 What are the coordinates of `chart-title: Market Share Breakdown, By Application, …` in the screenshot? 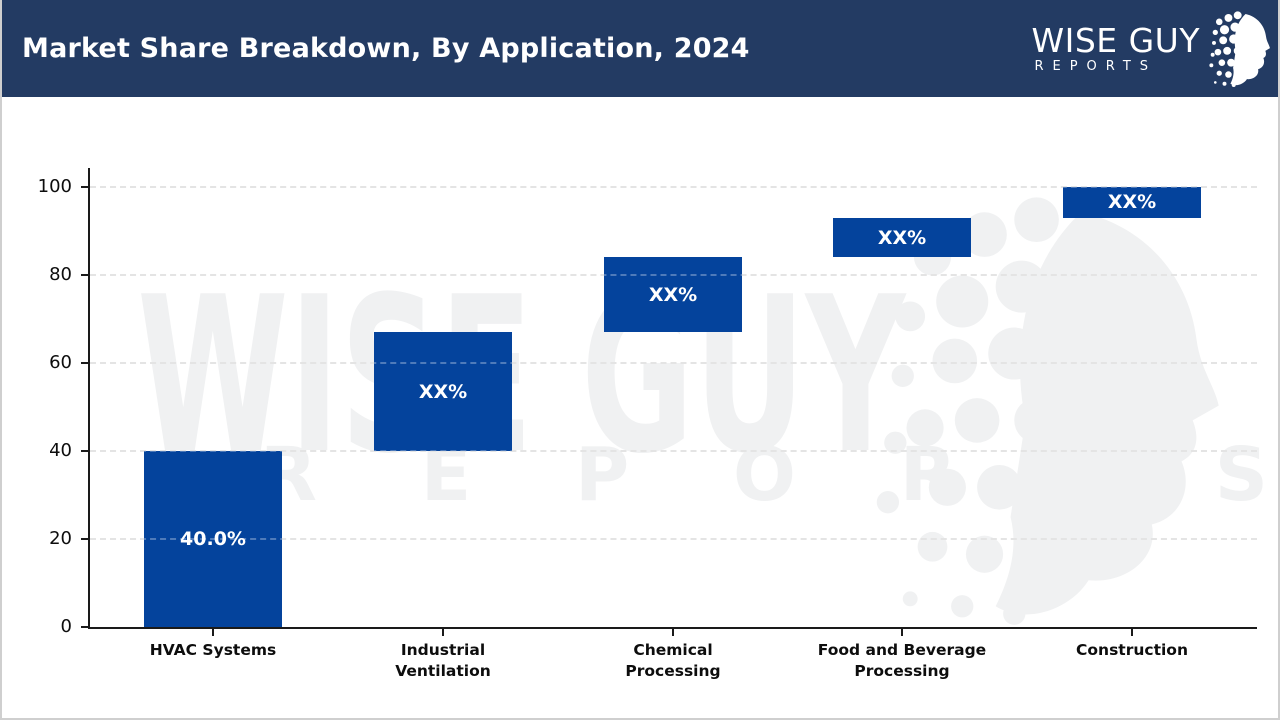 It's located at (386, 48).